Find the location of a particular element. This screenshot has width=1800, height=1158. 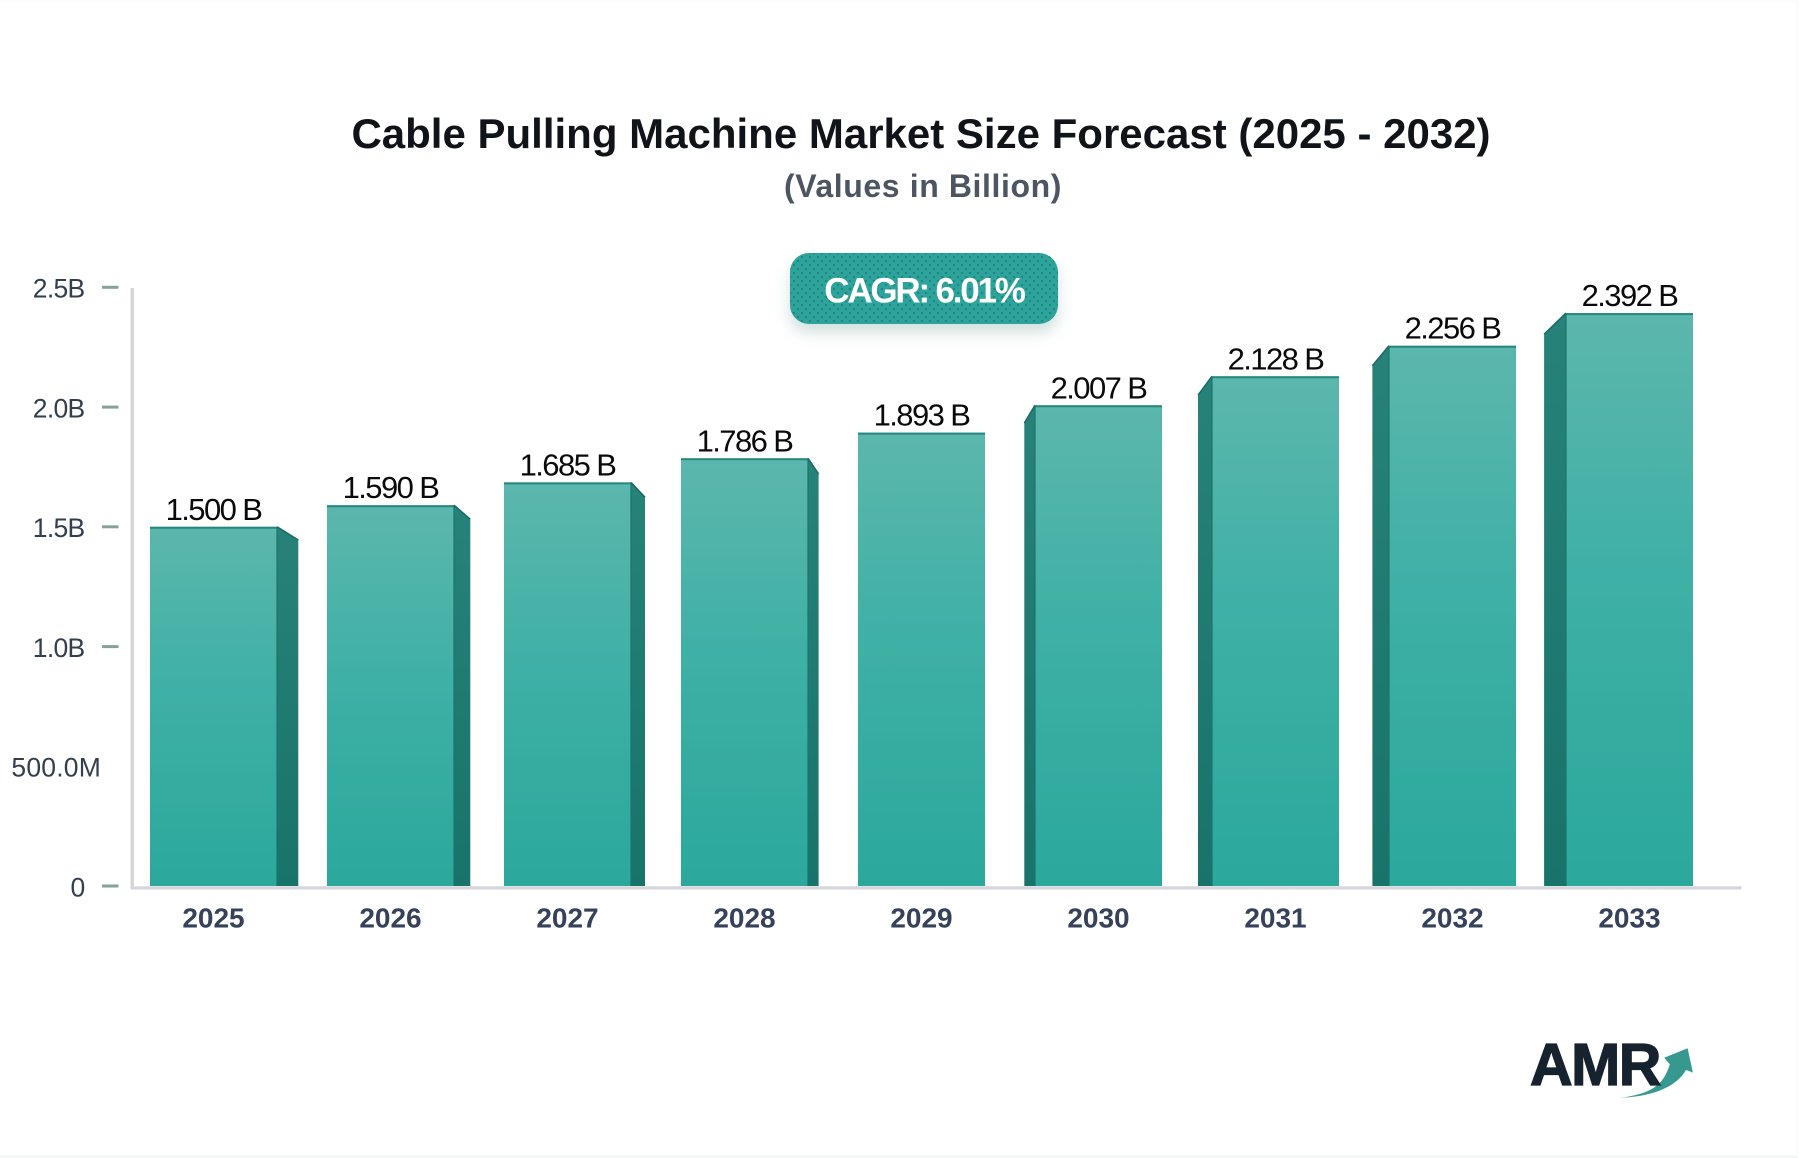

svg-text: 2.007 B is located at coordinates (1099, 387).